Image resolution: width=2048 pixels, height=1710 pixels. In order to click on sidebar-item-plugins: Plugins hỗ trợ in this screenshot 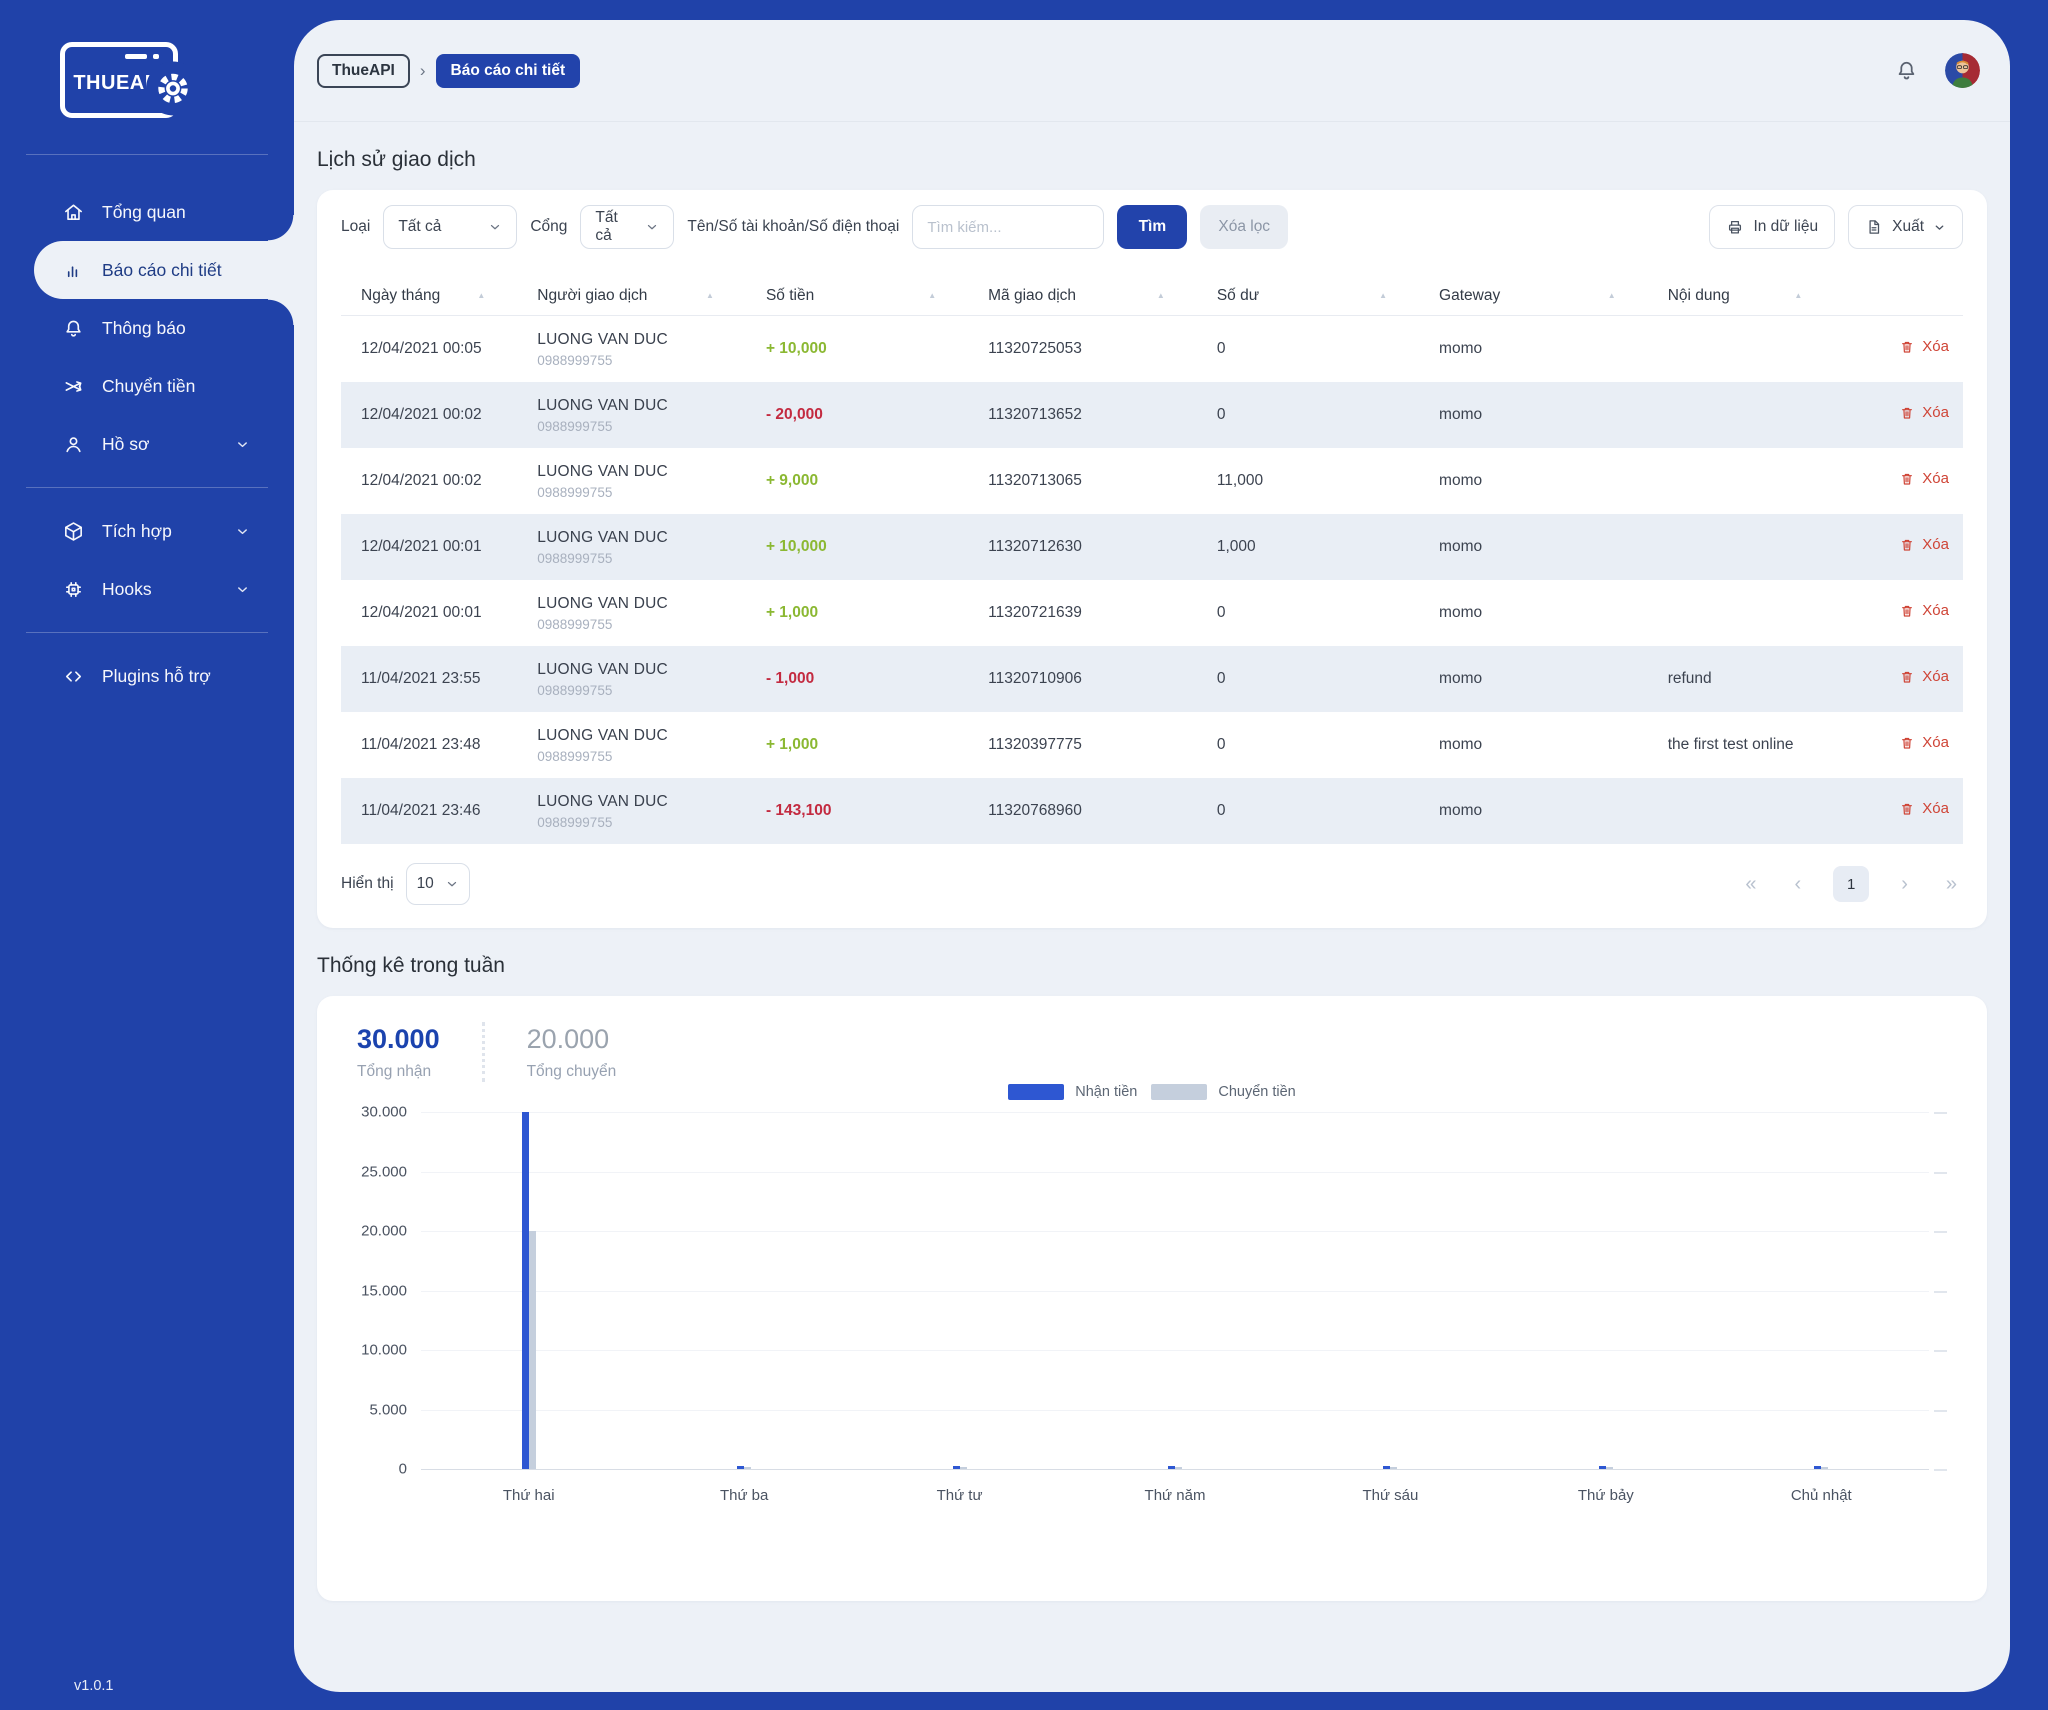, I will do `click(147, 676)`.